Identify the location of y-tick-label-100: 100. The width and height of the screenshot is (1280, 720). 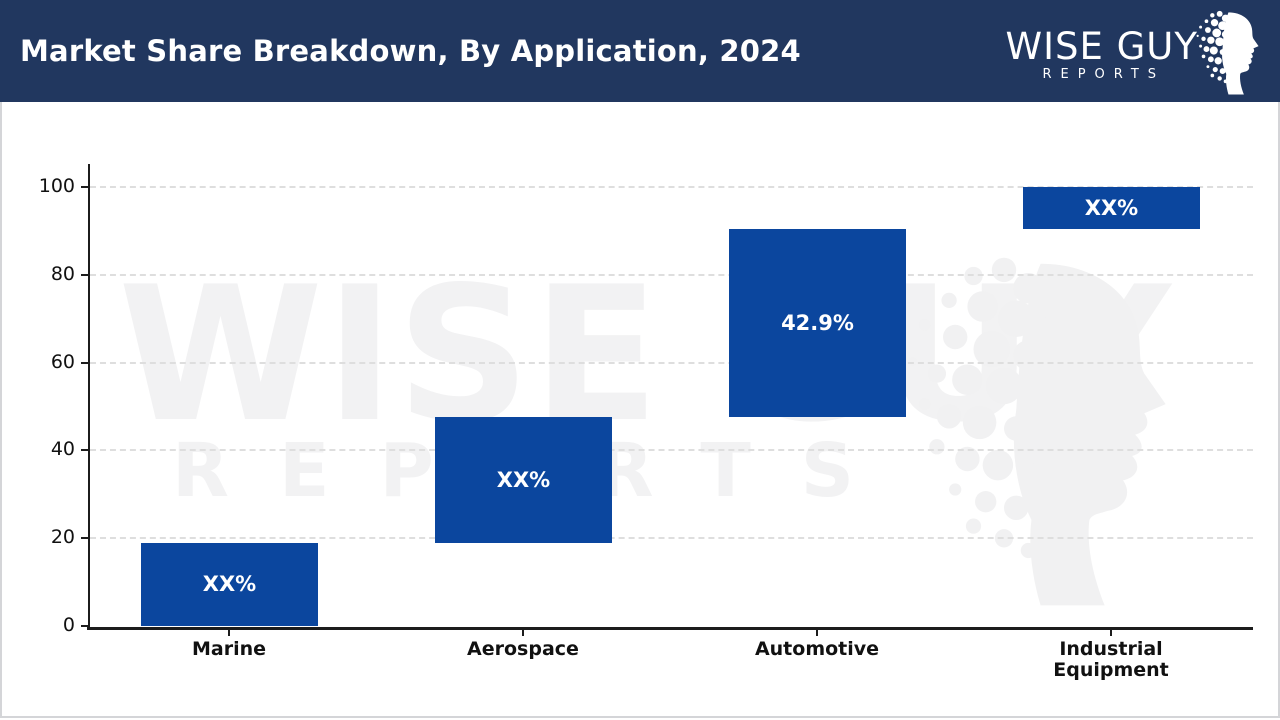
(56, 186).